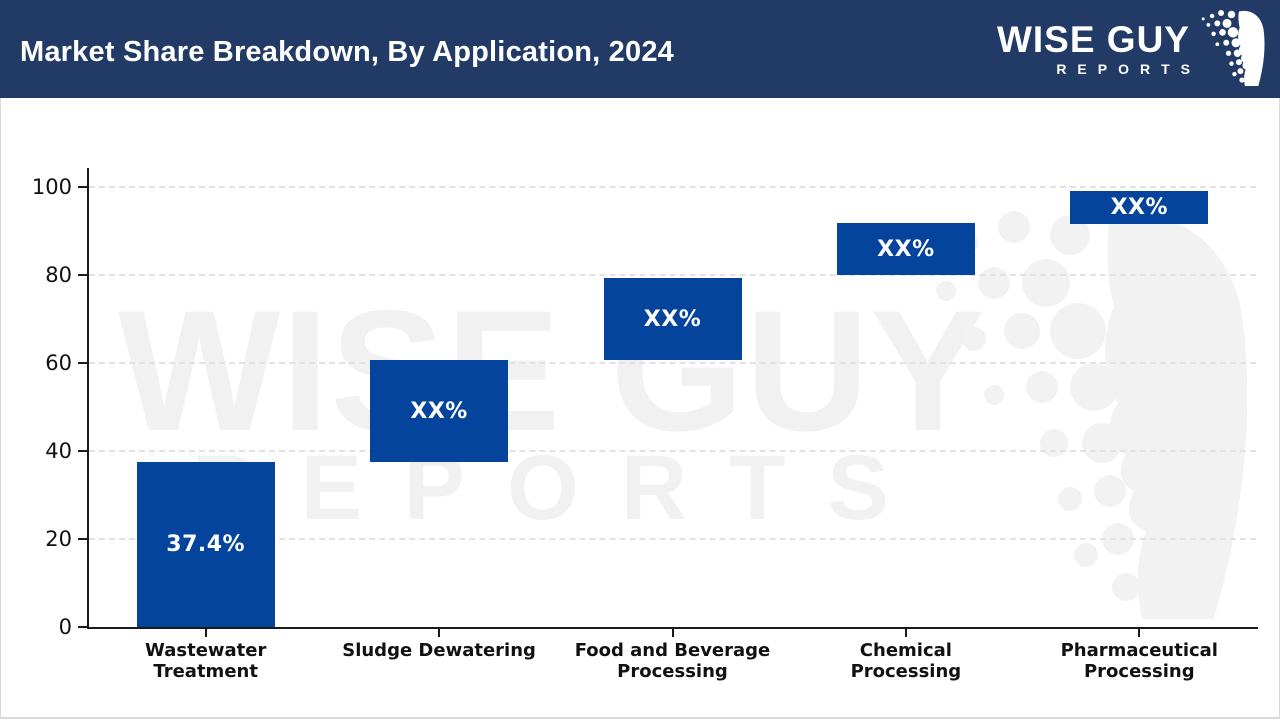  I want to click on y-axis-tick-label: 20, so click(58, 539).